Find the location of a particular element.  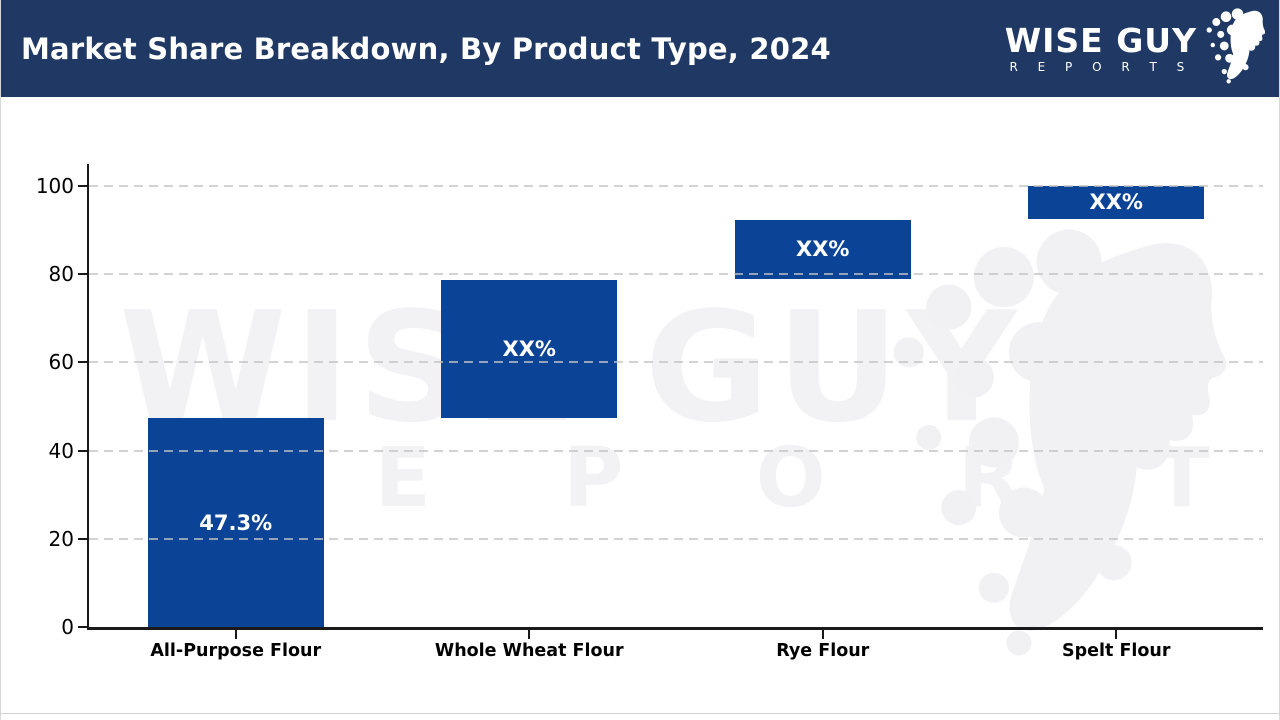

y-tick-label-20: 20 is located at coordinates (61, 538).